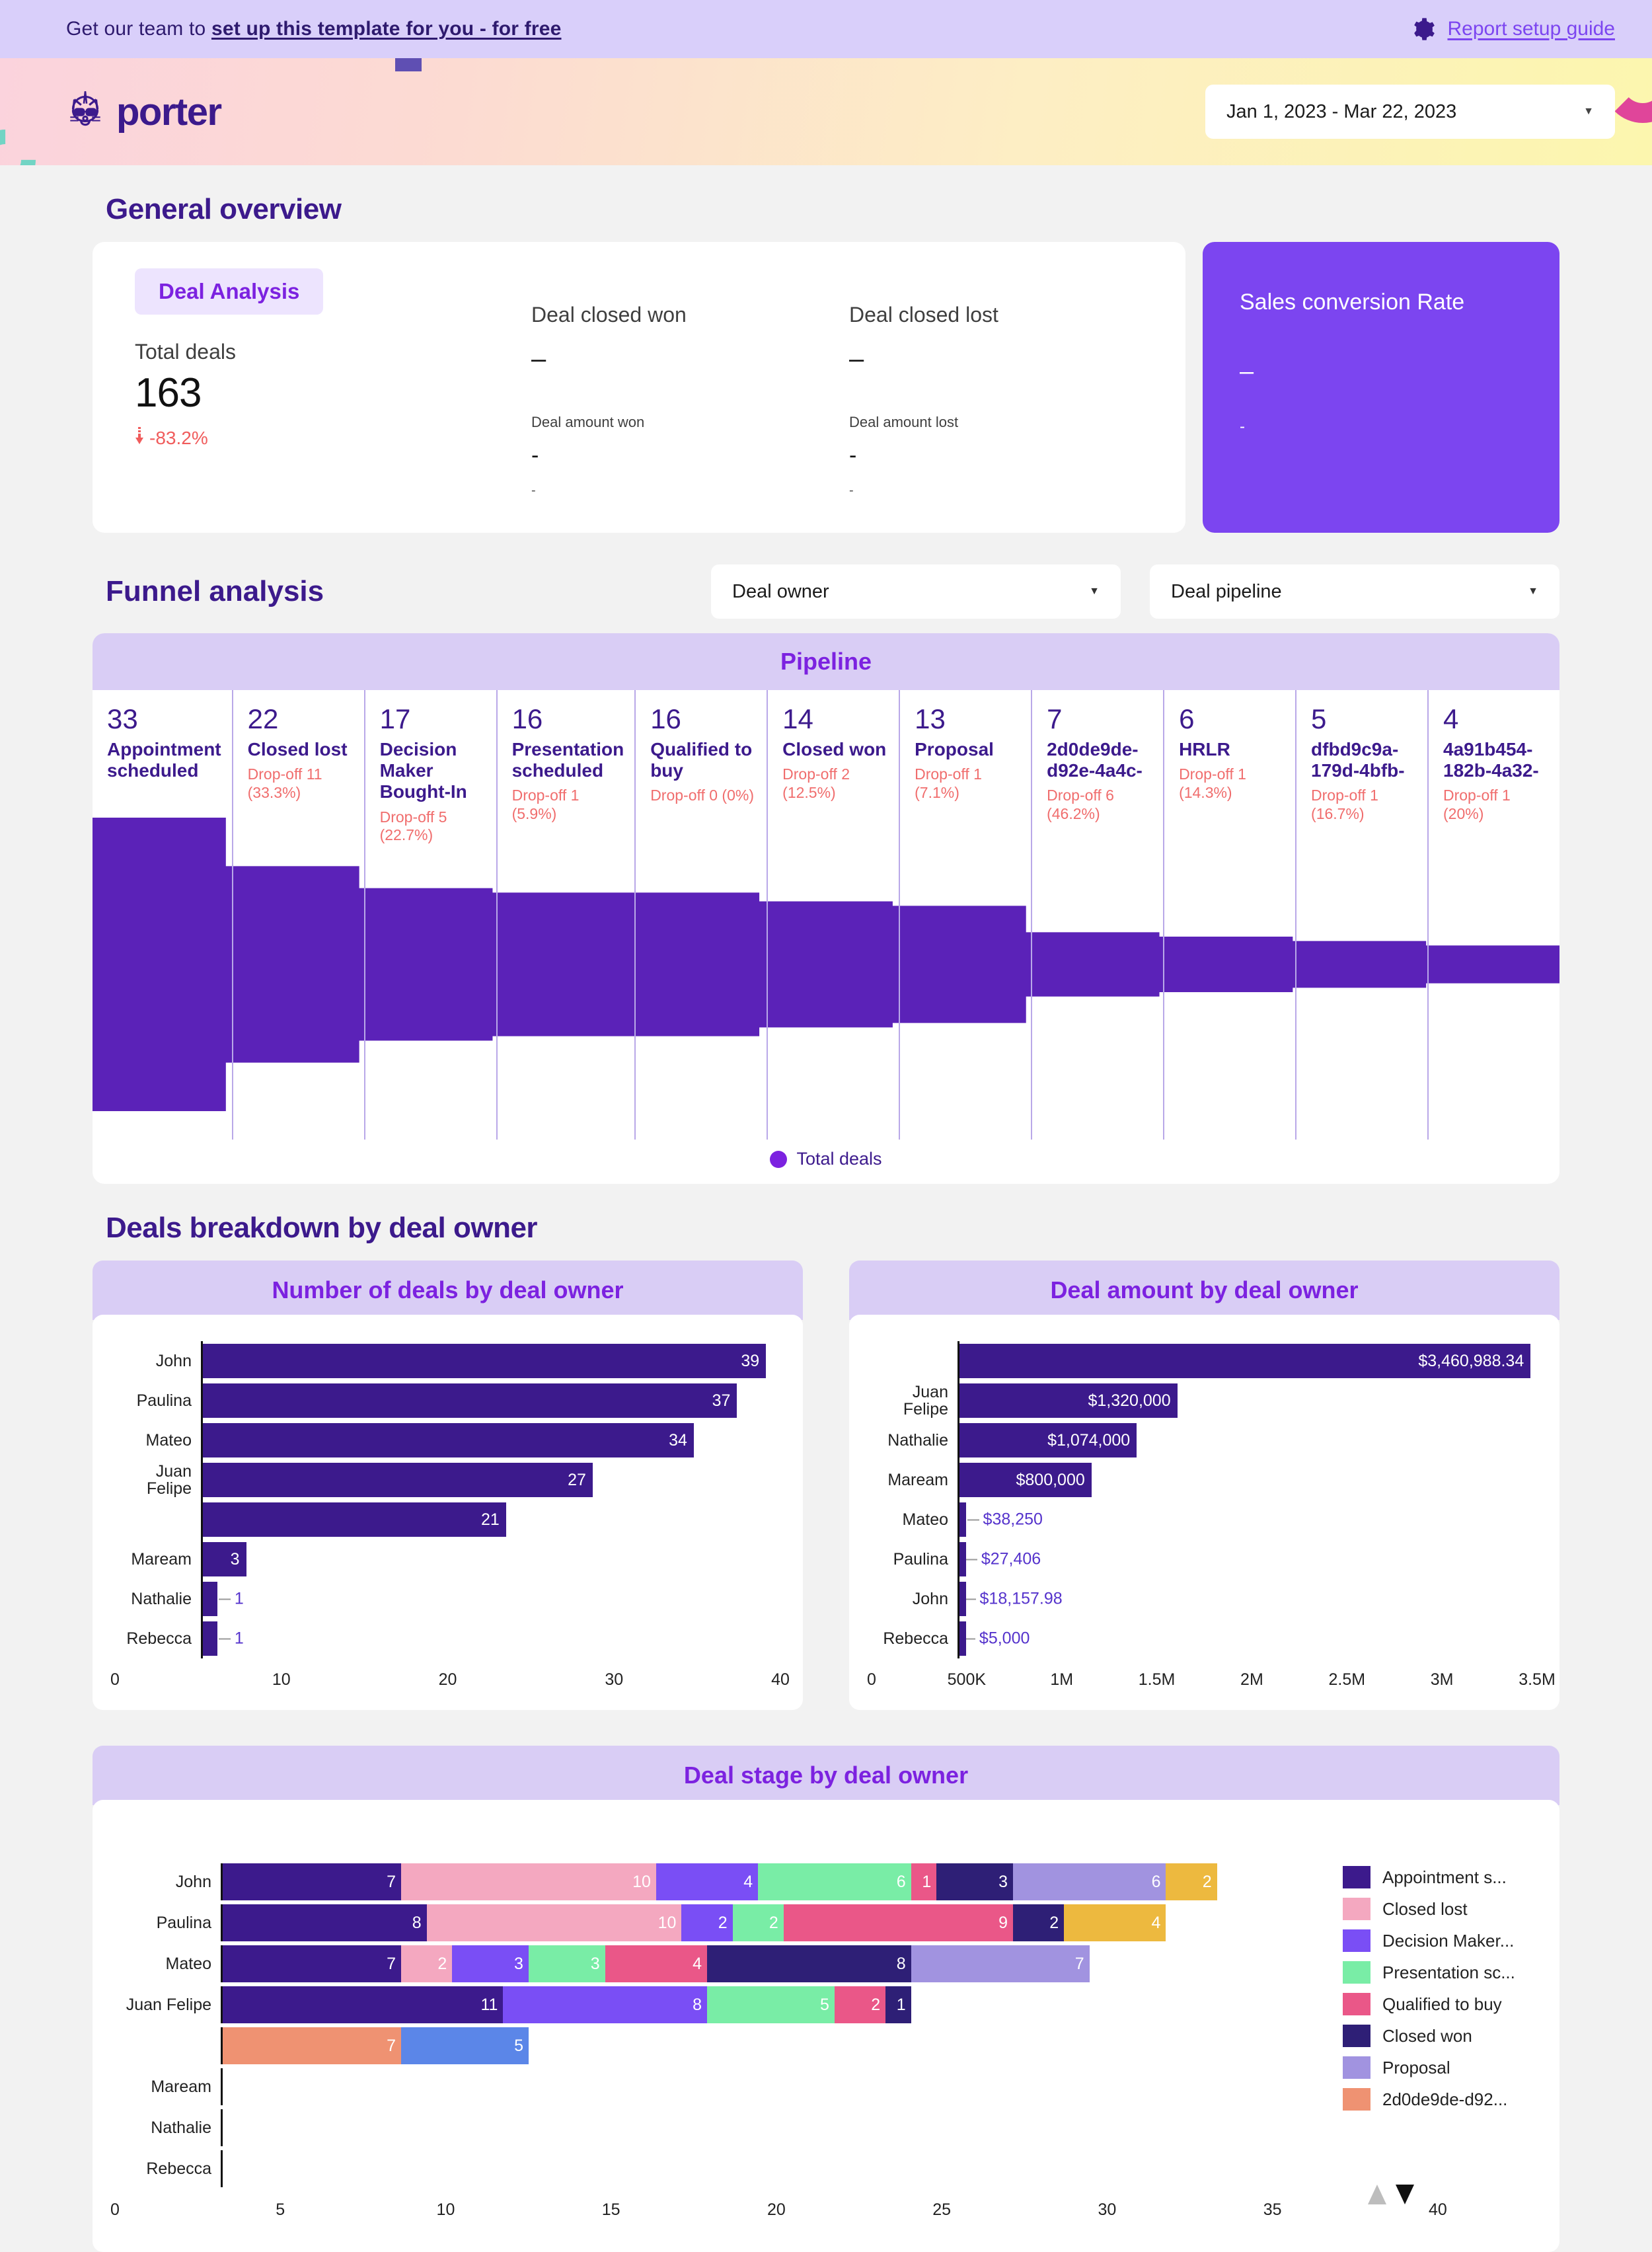  Describe the element at coordinates (567, 760) in the screenshot. I see `funnel-stage-name: Presentation scheduled` at that location.